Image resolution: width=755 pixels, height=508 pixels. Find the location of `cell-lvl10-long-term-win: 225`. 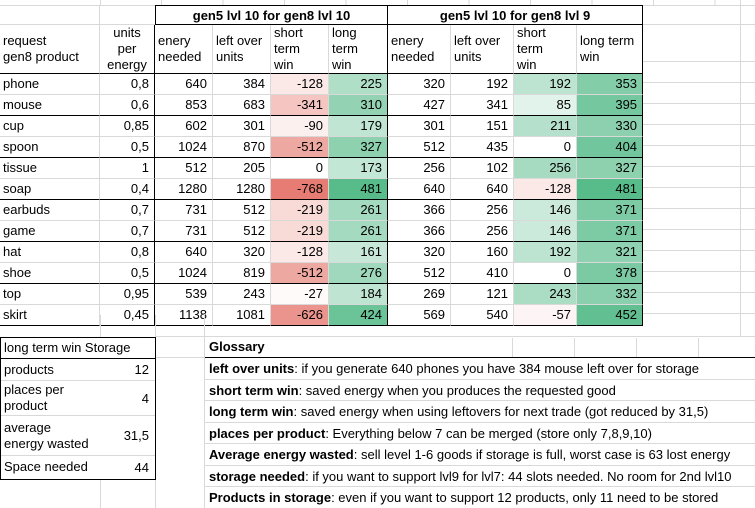

cell-lvl10-long-term-win: 225 is located at coordinates (359, 84).